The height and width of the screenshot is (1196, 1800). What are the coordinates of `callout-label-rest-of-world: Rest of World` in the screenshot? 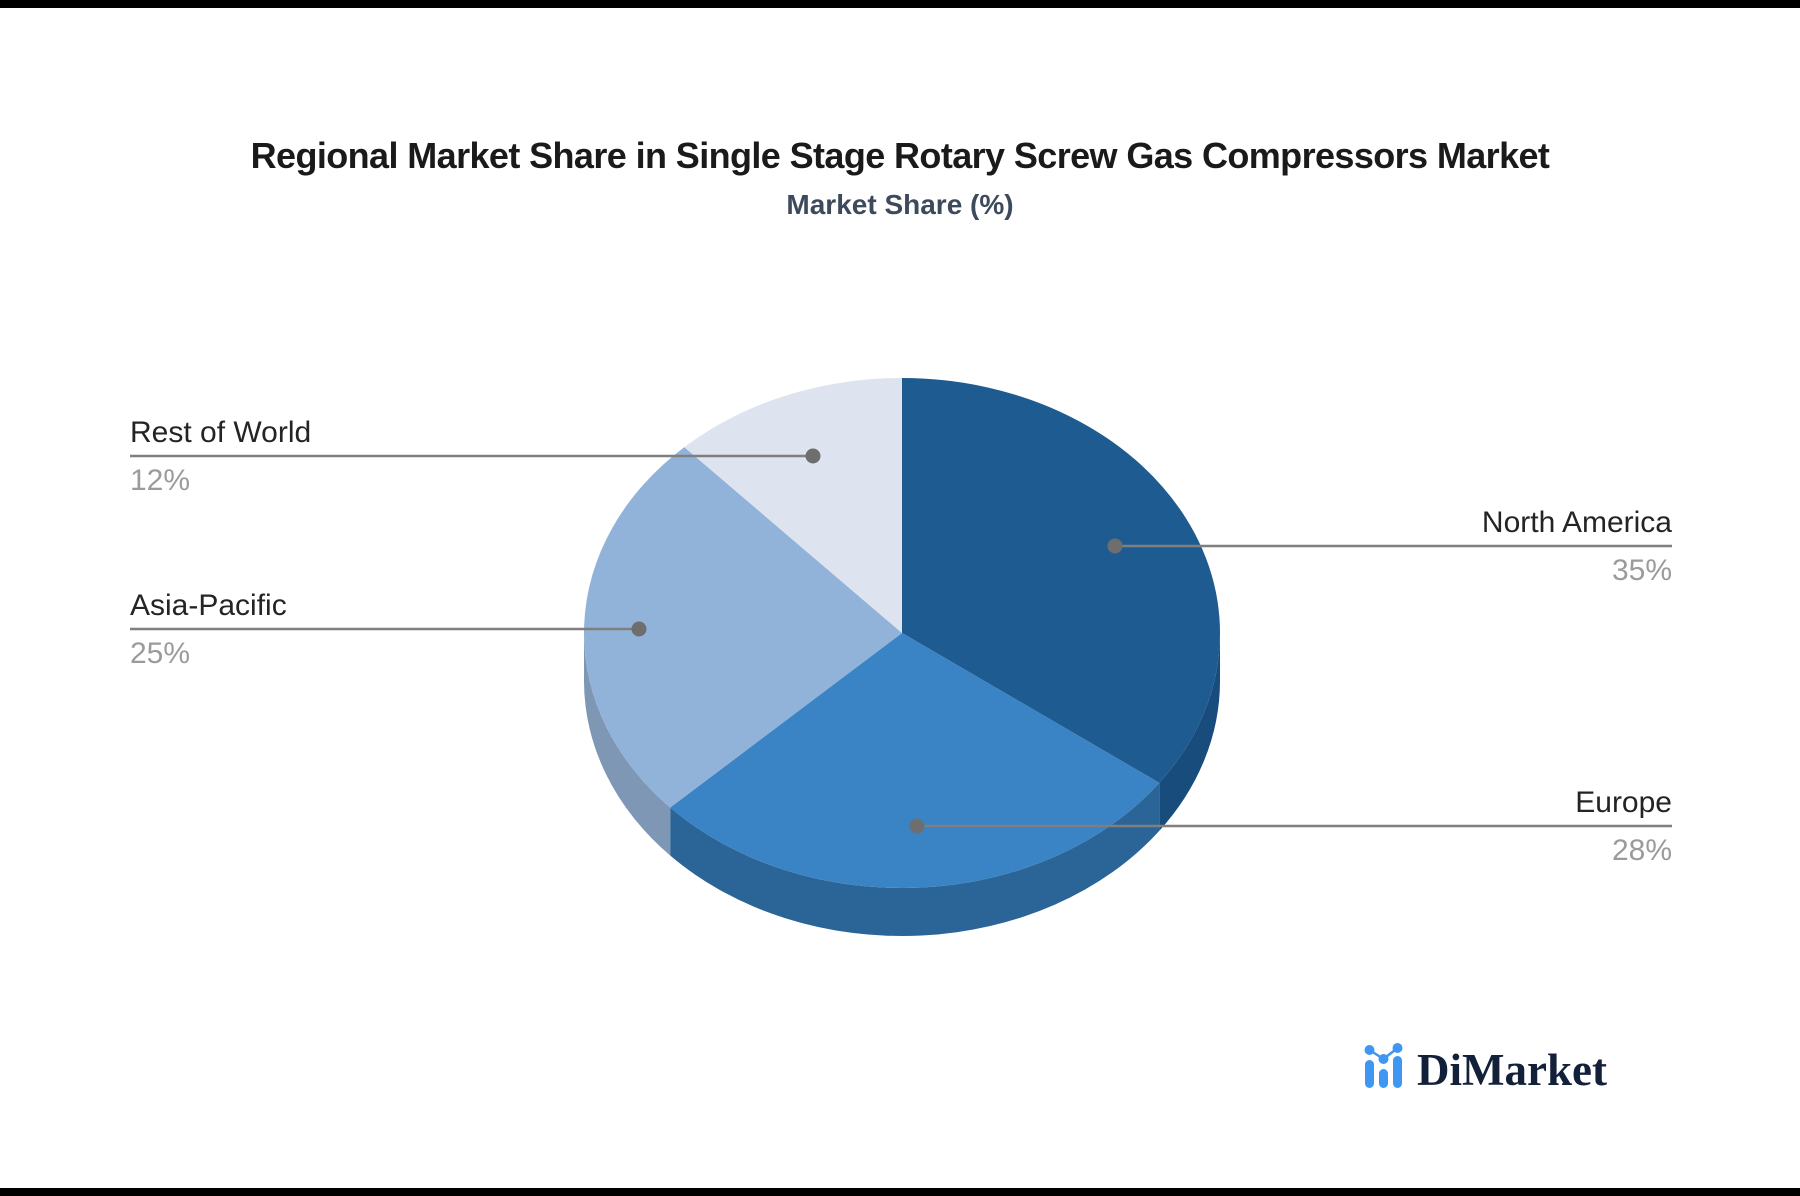 It's located at (221, 432).